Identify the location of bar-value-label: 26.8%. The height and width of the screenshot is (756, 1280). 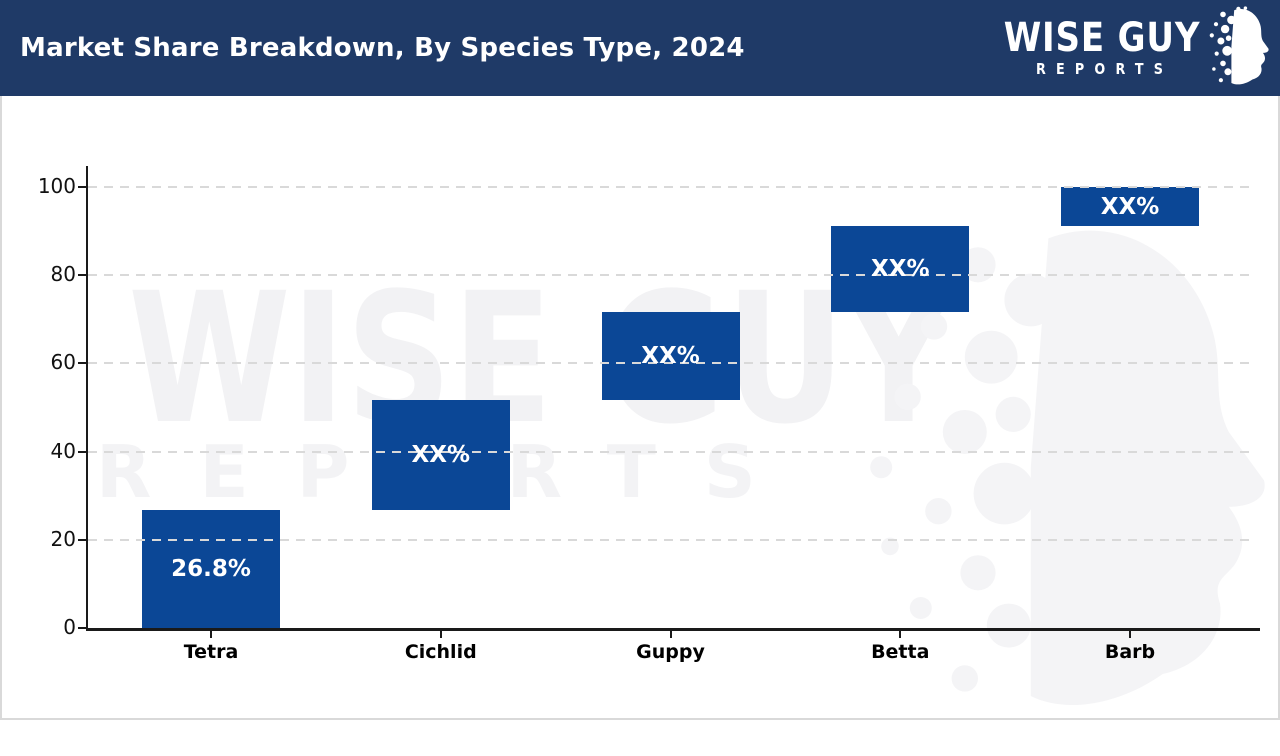
(211, 568).